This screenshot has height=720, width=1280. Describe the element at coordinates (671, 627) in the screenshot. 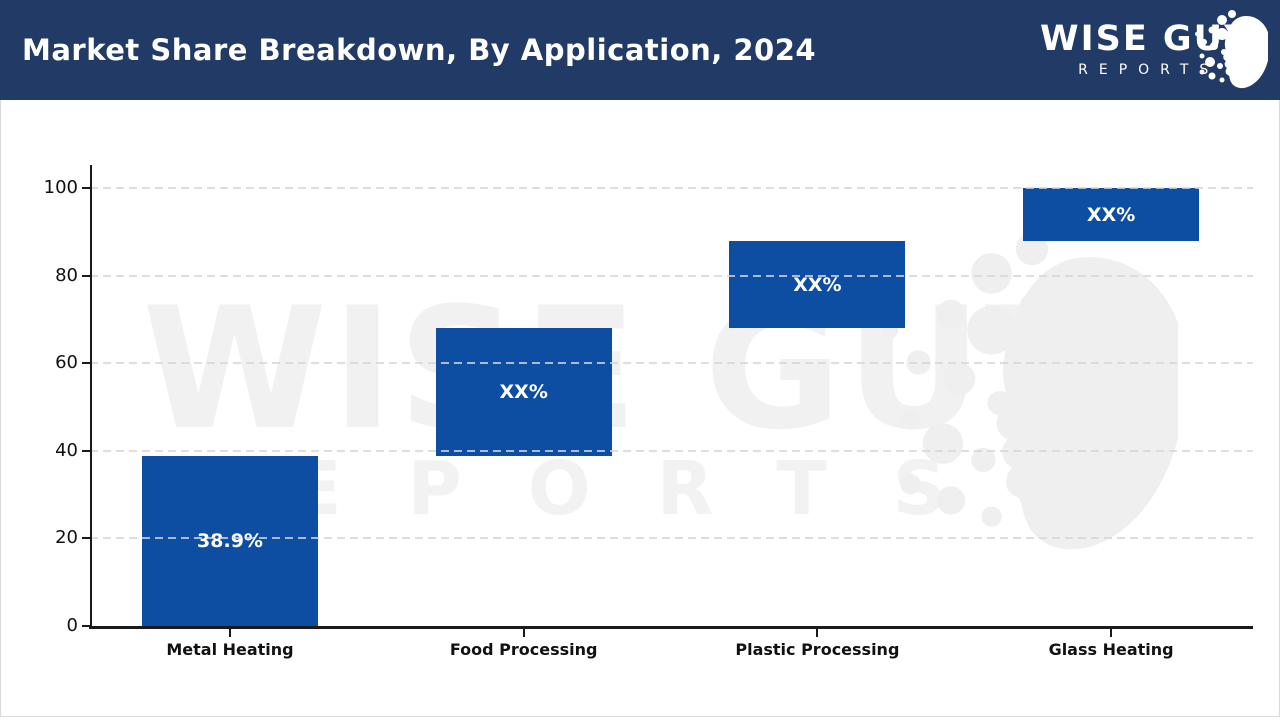

I see `x-axis` at that location.